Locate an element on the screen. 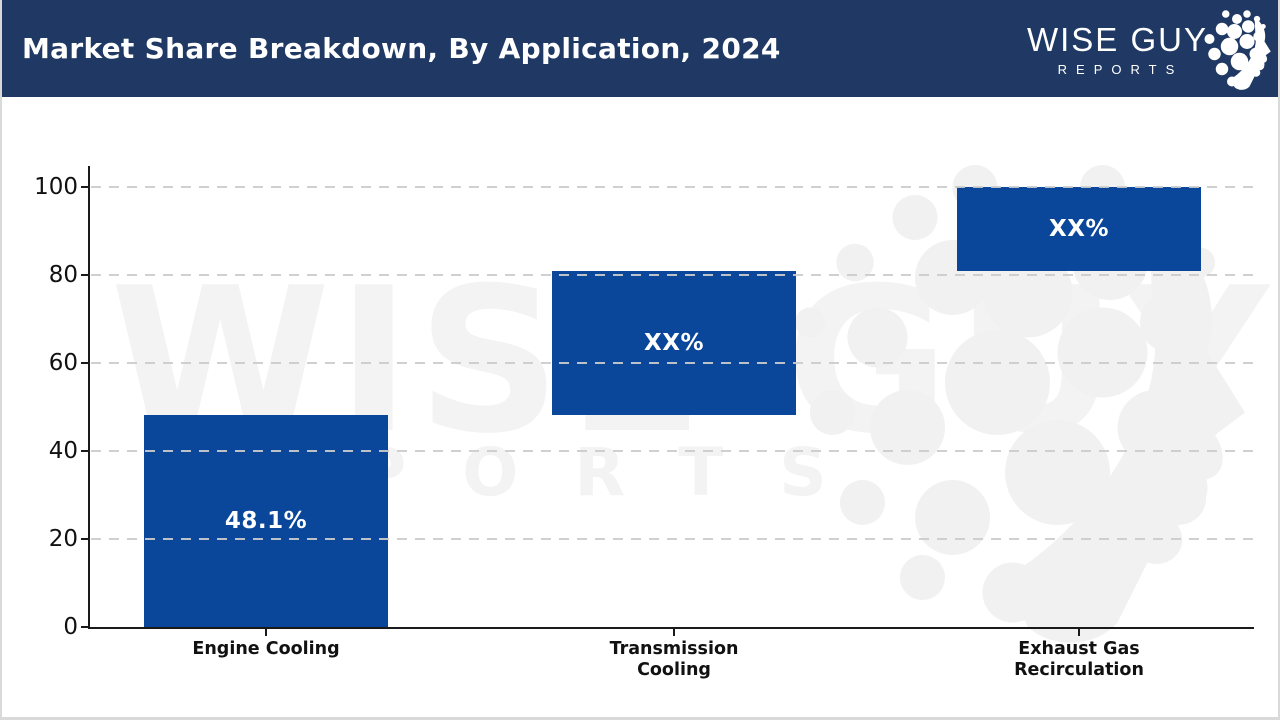  brand-head-icon is located at coordinates (1237, 50).